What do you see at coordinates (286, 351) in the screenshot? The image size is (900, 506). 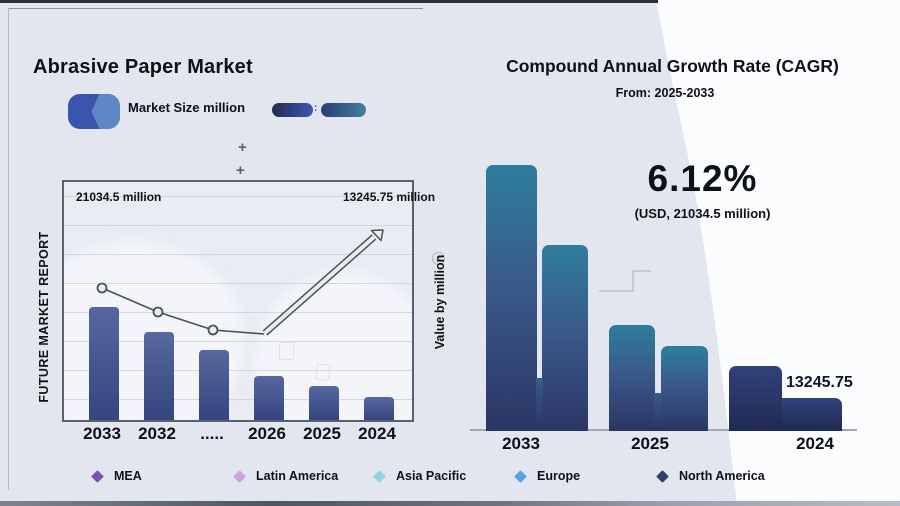 I see `clipboard-watermark-icon` at bounding box center [286, 351].